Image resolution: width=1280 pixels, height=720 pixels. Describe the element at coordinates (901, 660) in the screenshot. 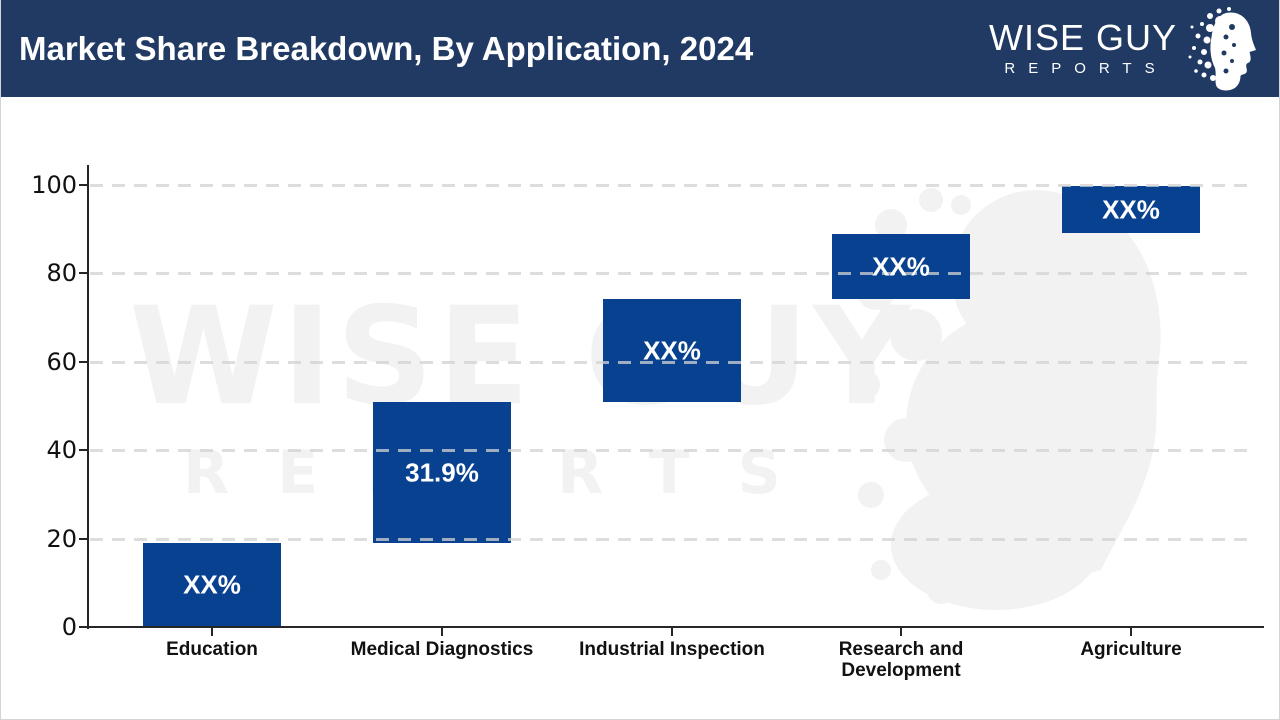

I see `category-label-research-and-development: Research and Development` at that location.